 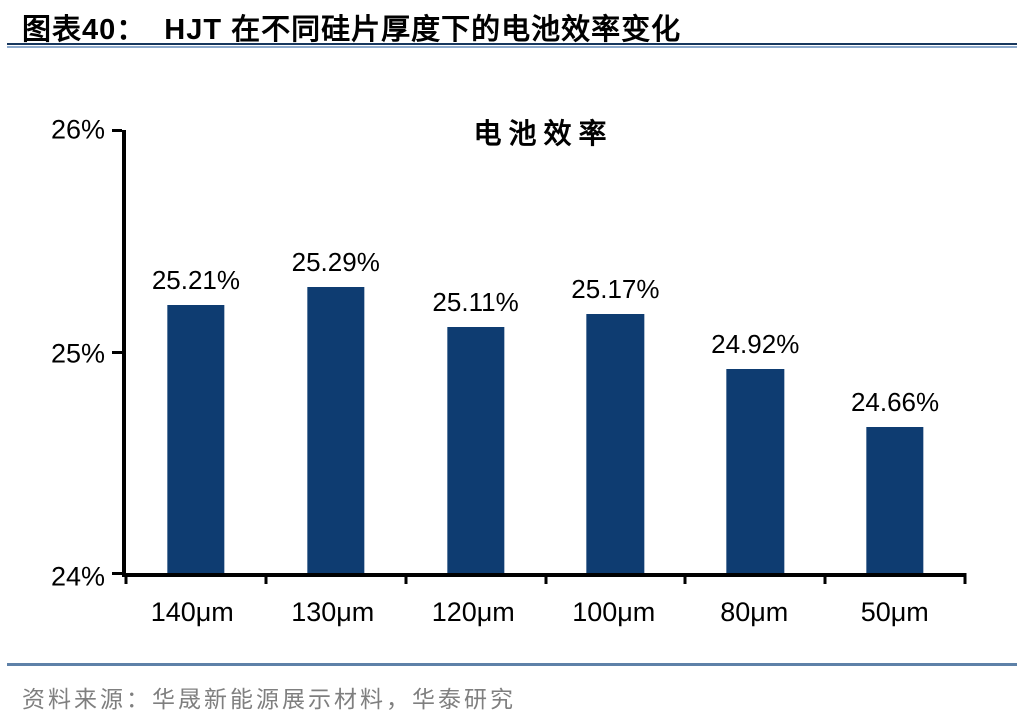 I want to click on bar-slot: 24.92%, so click(x=755, y=351).